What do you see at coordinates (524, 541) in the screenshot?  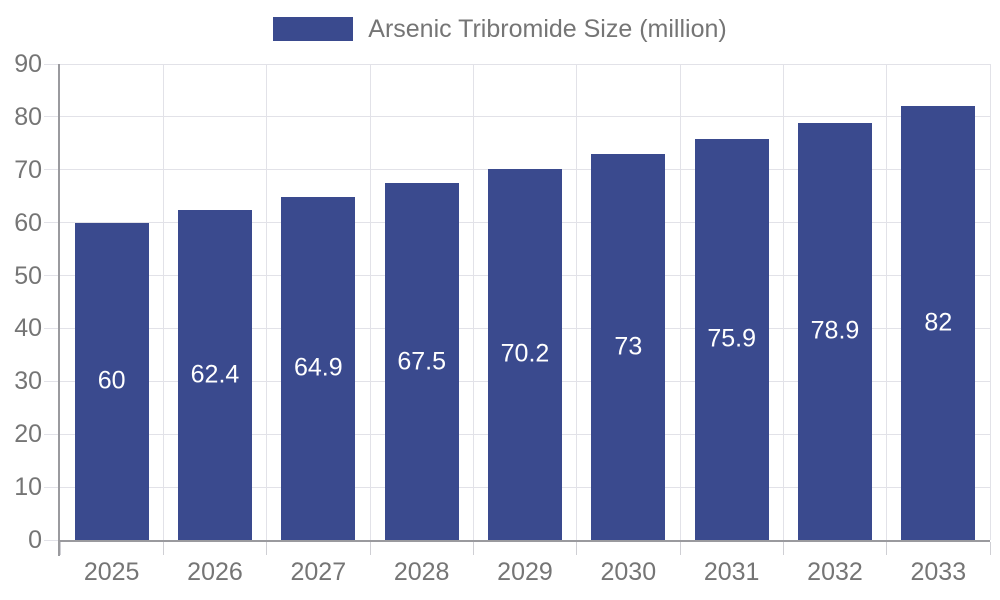 I see `x-axis-line` at bounding box center [524, 541].